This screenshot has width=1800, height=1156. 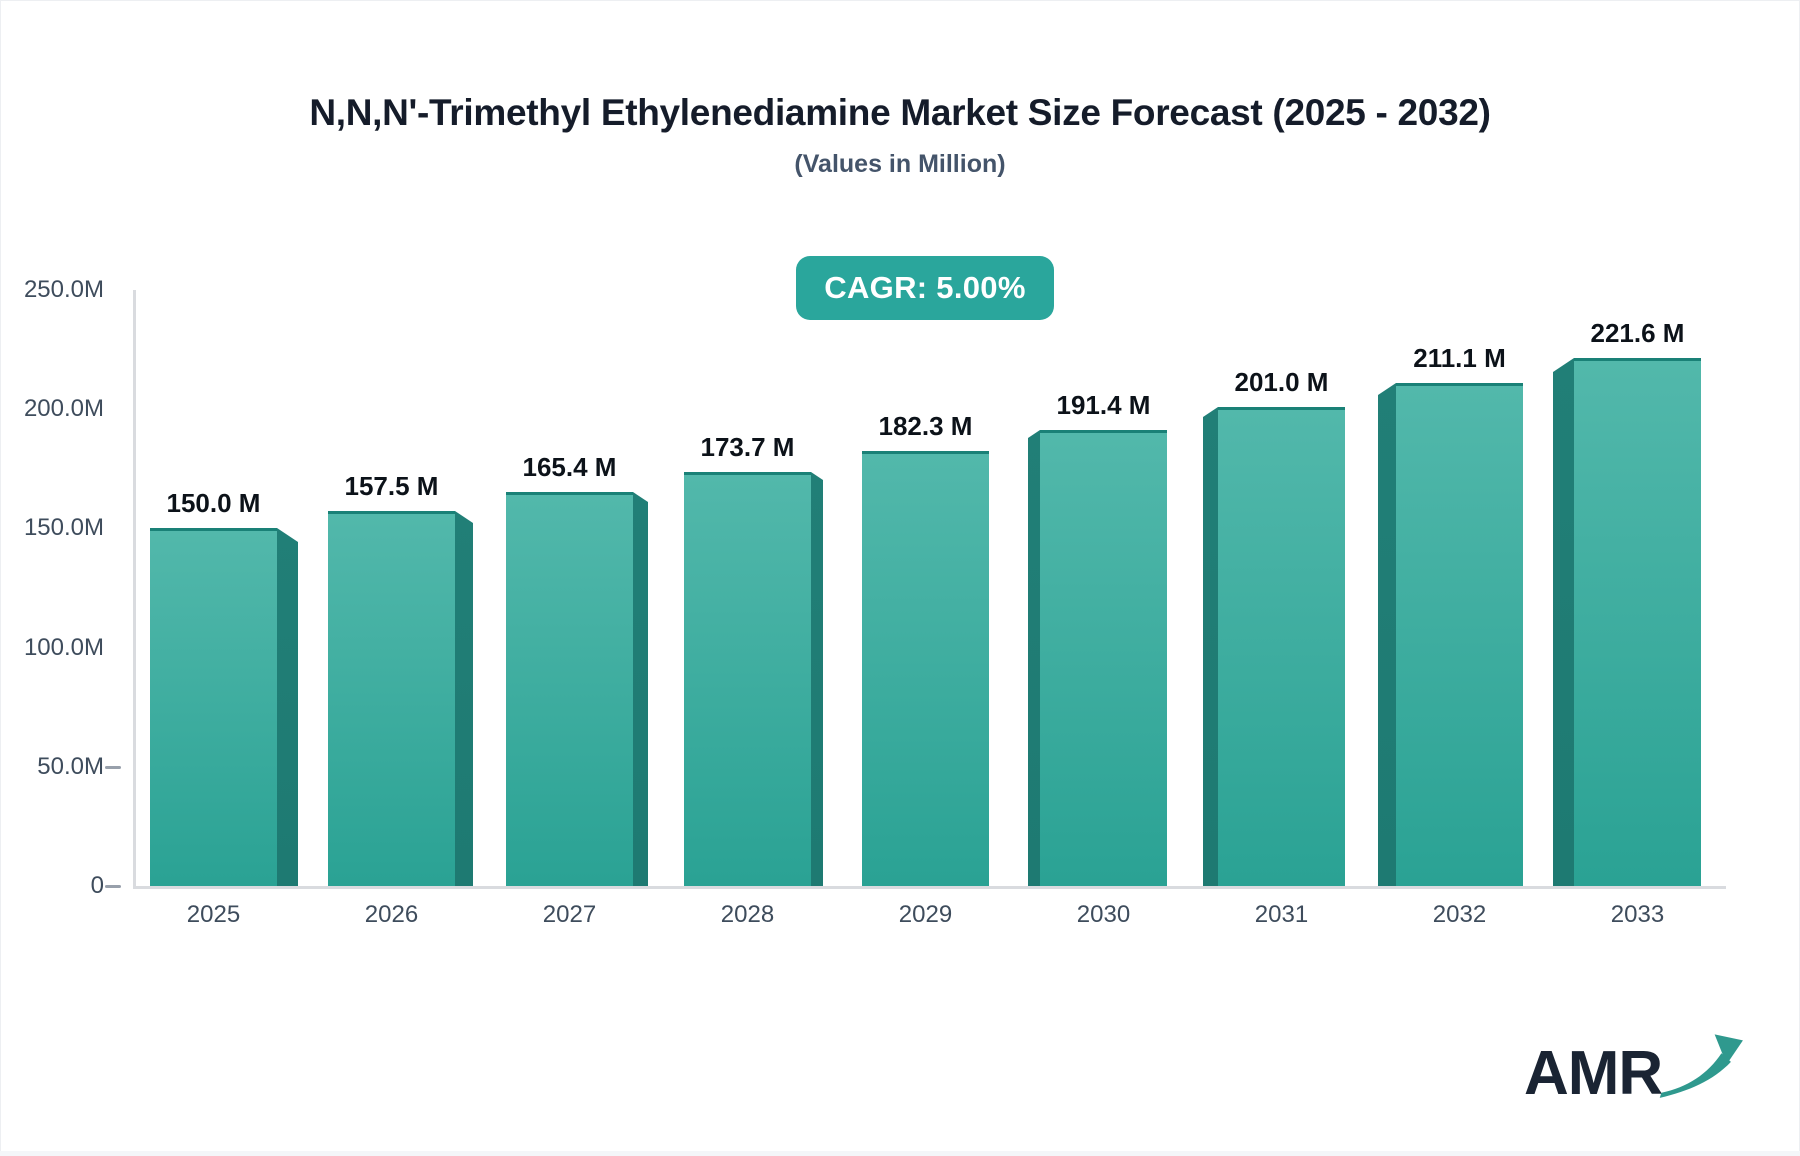 What do you see at coordinates (1459, 358) in the screenshot?
I see `bar-value-label: 211.1 M` at bounding box center [1459, 358].